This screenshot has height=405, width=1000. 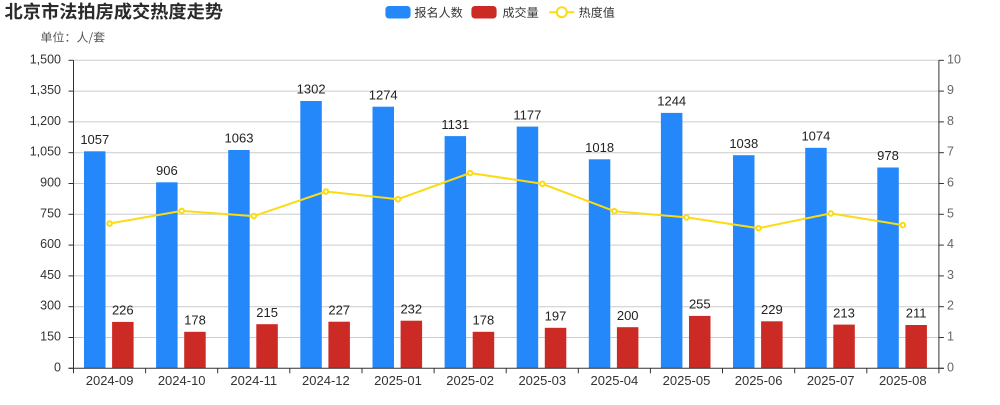 What do you see at coordinates (527, 114) in the screenshot?
I see `svg-text: 1177` at bounding box center [527, 114].